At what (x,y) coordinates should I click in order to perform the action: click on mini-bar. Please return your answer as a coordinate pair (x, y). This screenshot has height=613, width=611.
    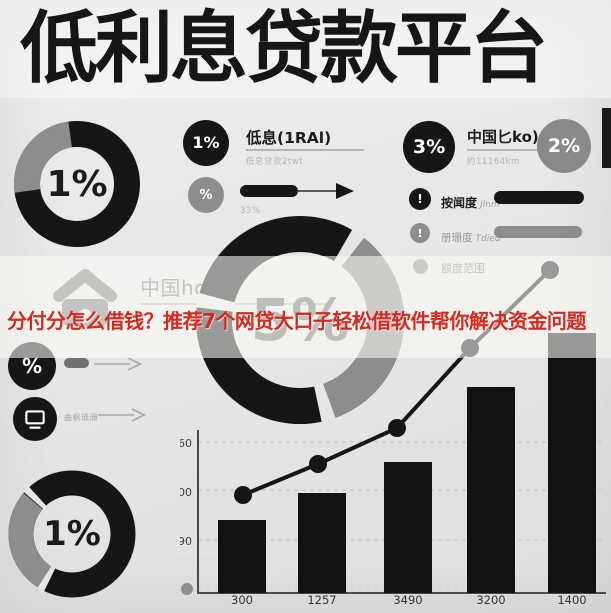
    Looking at the image, I should click on (76, 363).